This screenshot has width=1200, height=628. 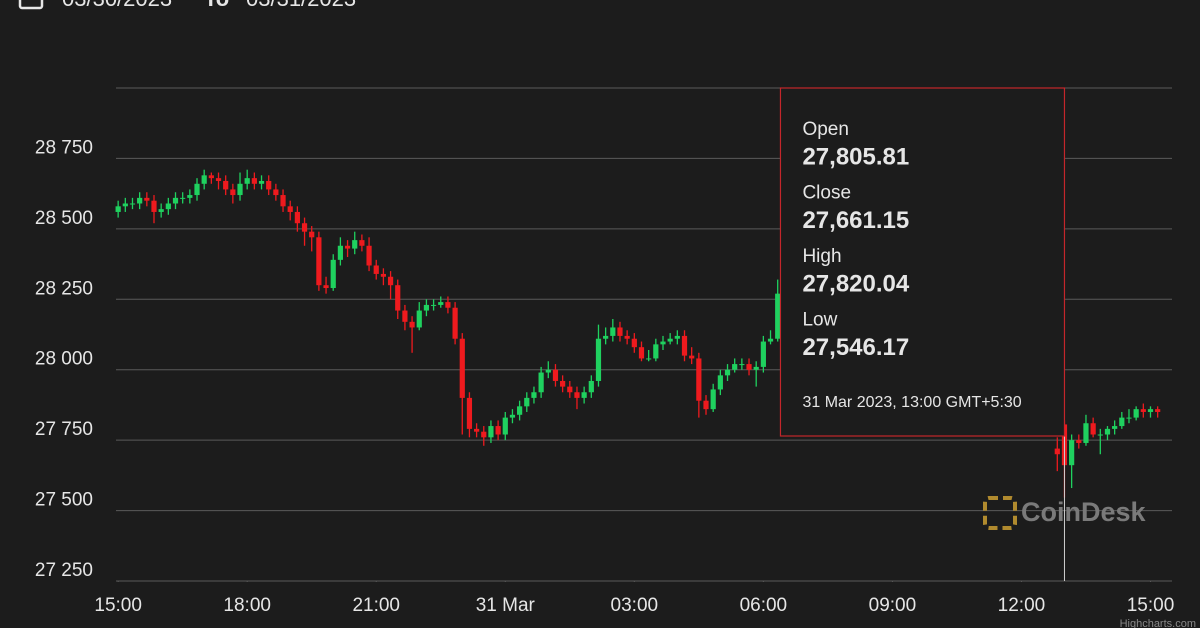 What do you see at coordinates (821, 256) in the screenshot?
I see `tooltip-label: High` at bounding box center [821, 256].